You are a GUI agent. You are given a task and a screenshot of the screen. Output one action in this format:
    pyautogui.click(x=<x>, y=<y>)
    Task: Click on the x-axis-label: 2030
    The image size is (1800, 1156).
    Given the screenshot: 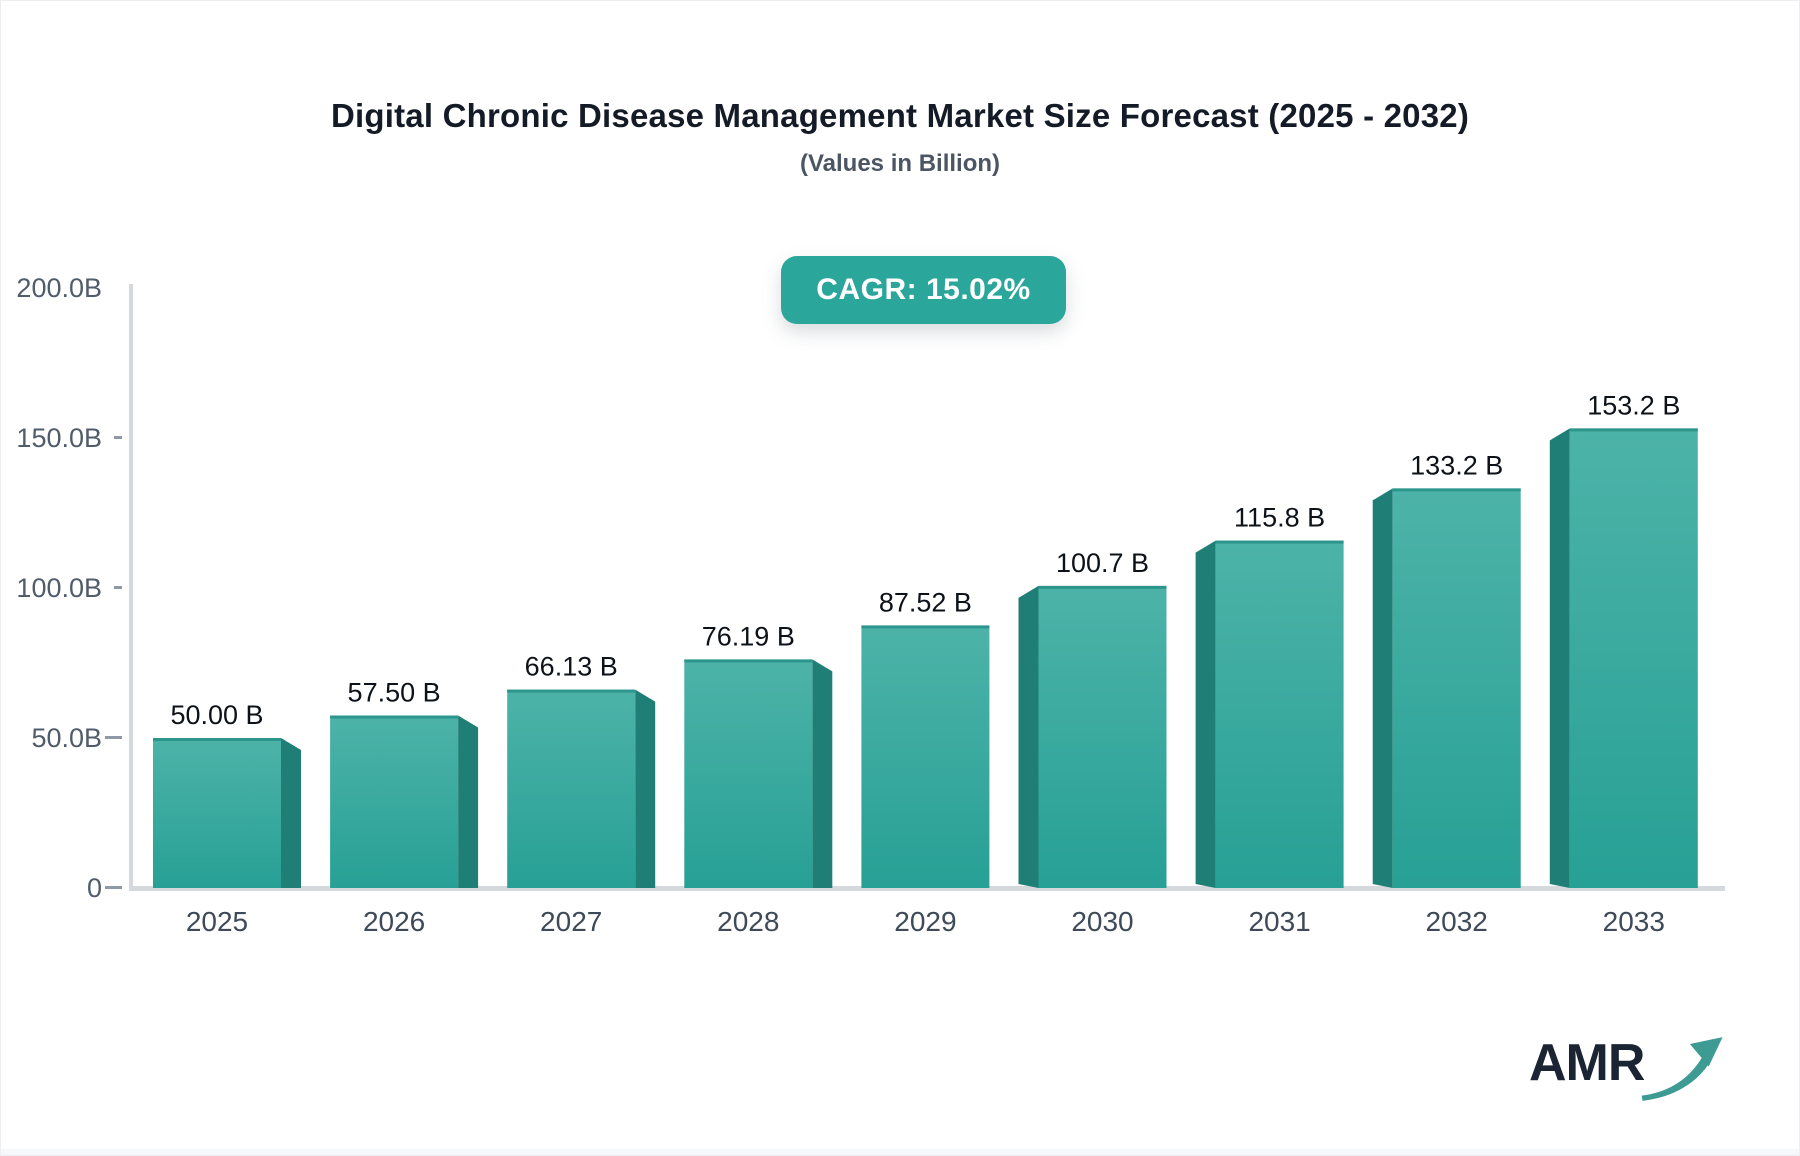 What is the action you would take?
    pyautogui.click(x=1102, y=921)
    